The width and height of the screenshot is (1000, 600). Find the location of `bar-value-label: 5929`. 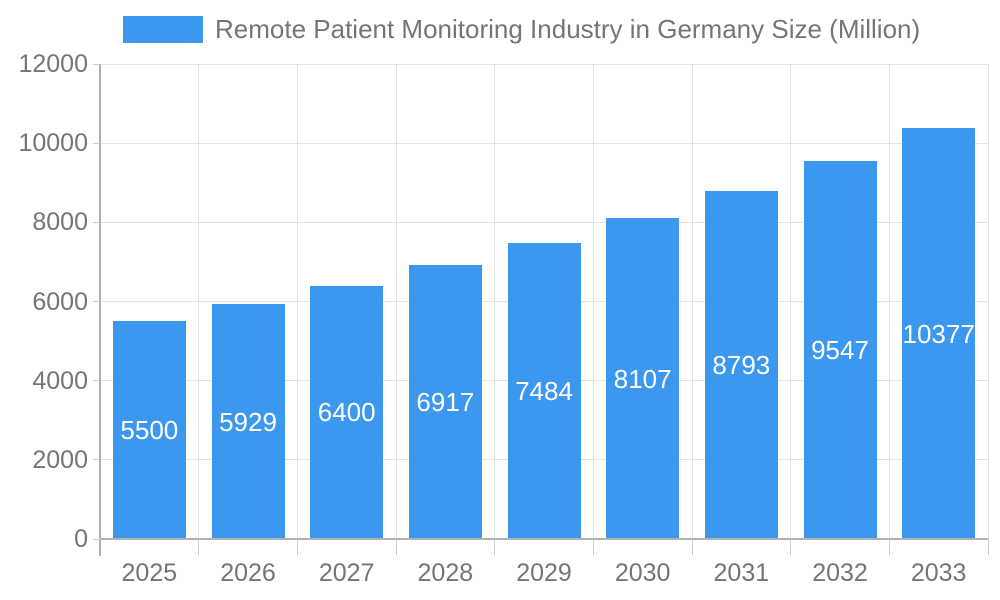

bar-value-label: 5929 is located at coordinates (248, 421).